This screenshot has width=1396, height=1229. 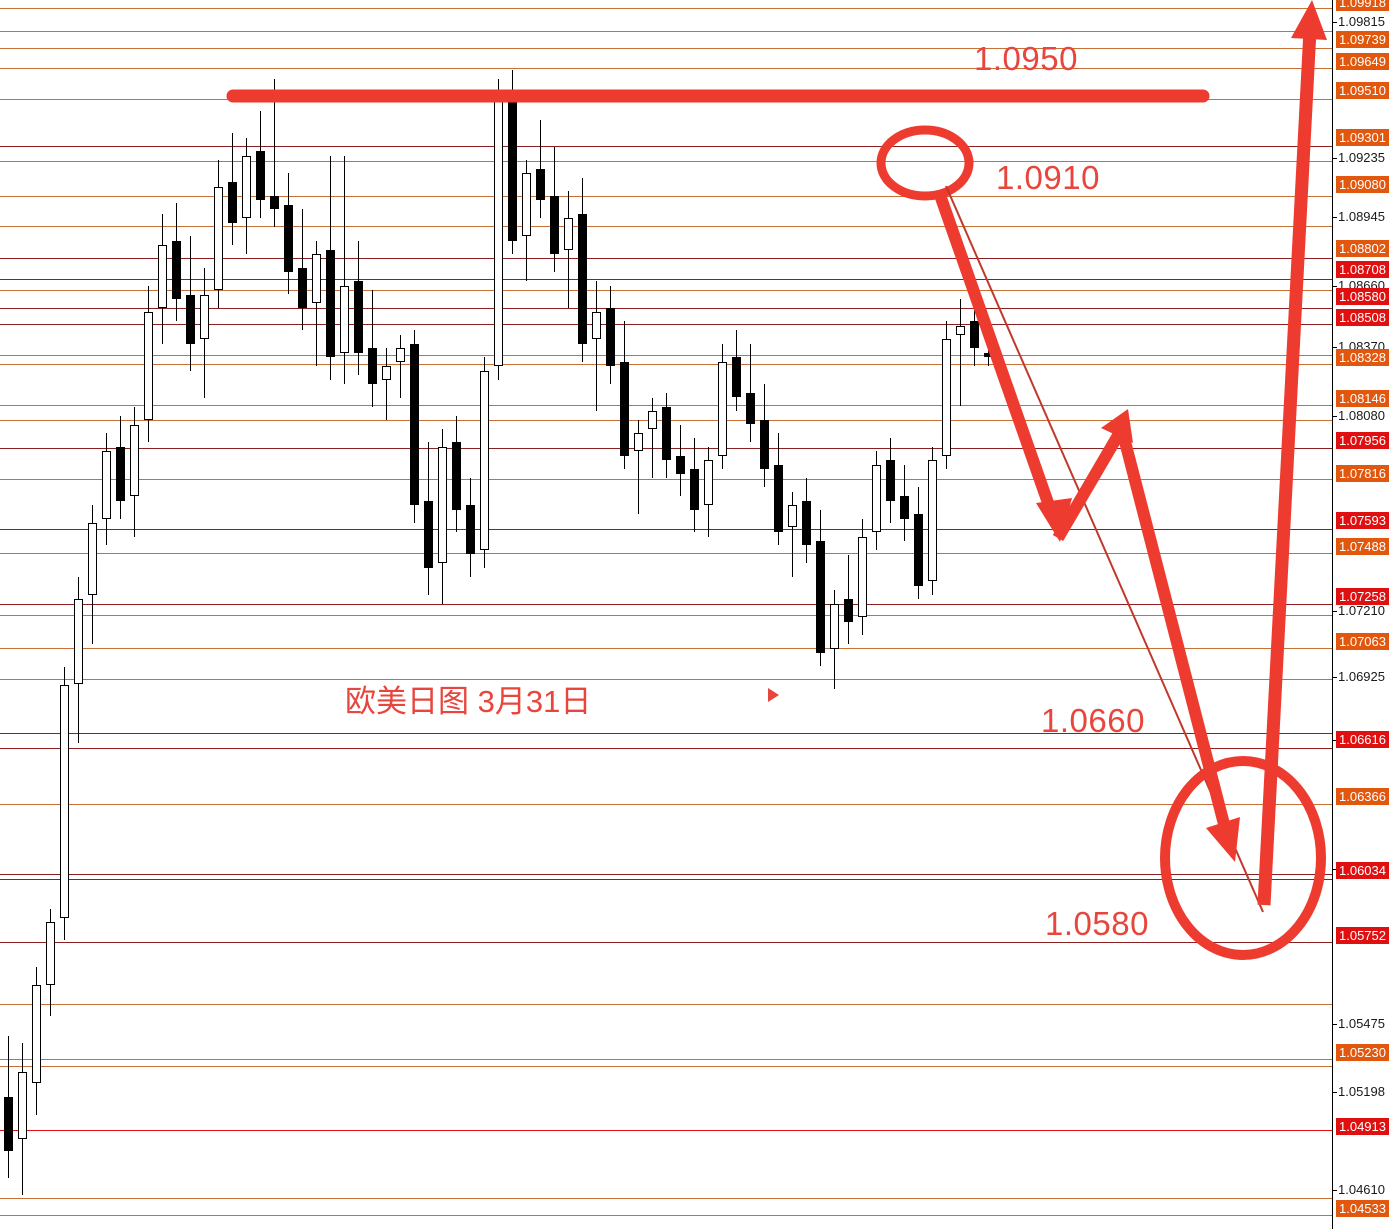 What do you see at coordinates (1362, 248) in the screenshot?
I see `price-level-tag: 1.08802` at bounding box center [1362, 248].